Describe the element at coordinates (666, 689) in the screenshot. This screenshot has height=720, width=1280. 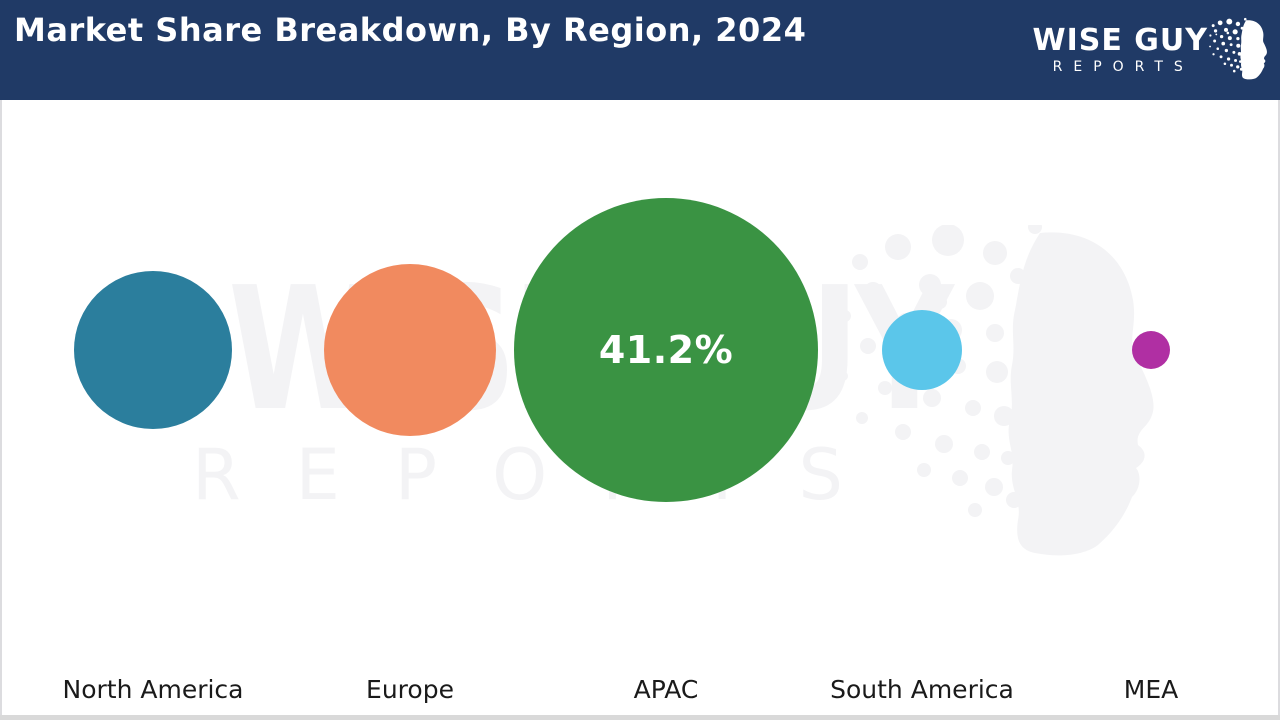
I see `category-label-apac: APAC` at that location.